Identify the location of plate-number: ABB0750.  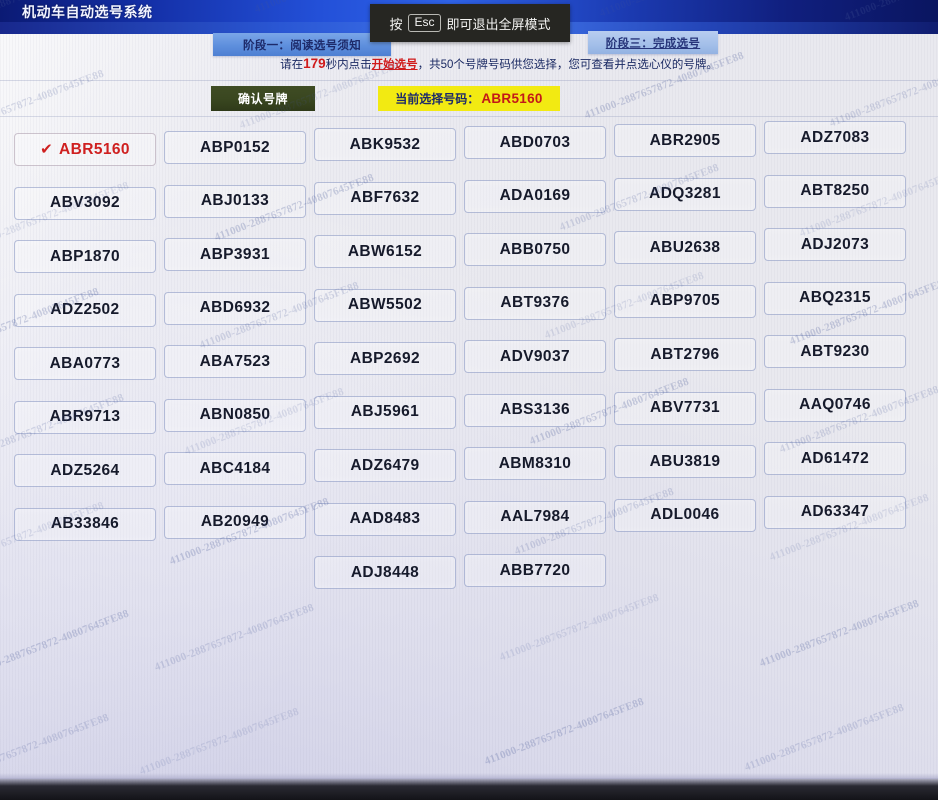
(535, 249).